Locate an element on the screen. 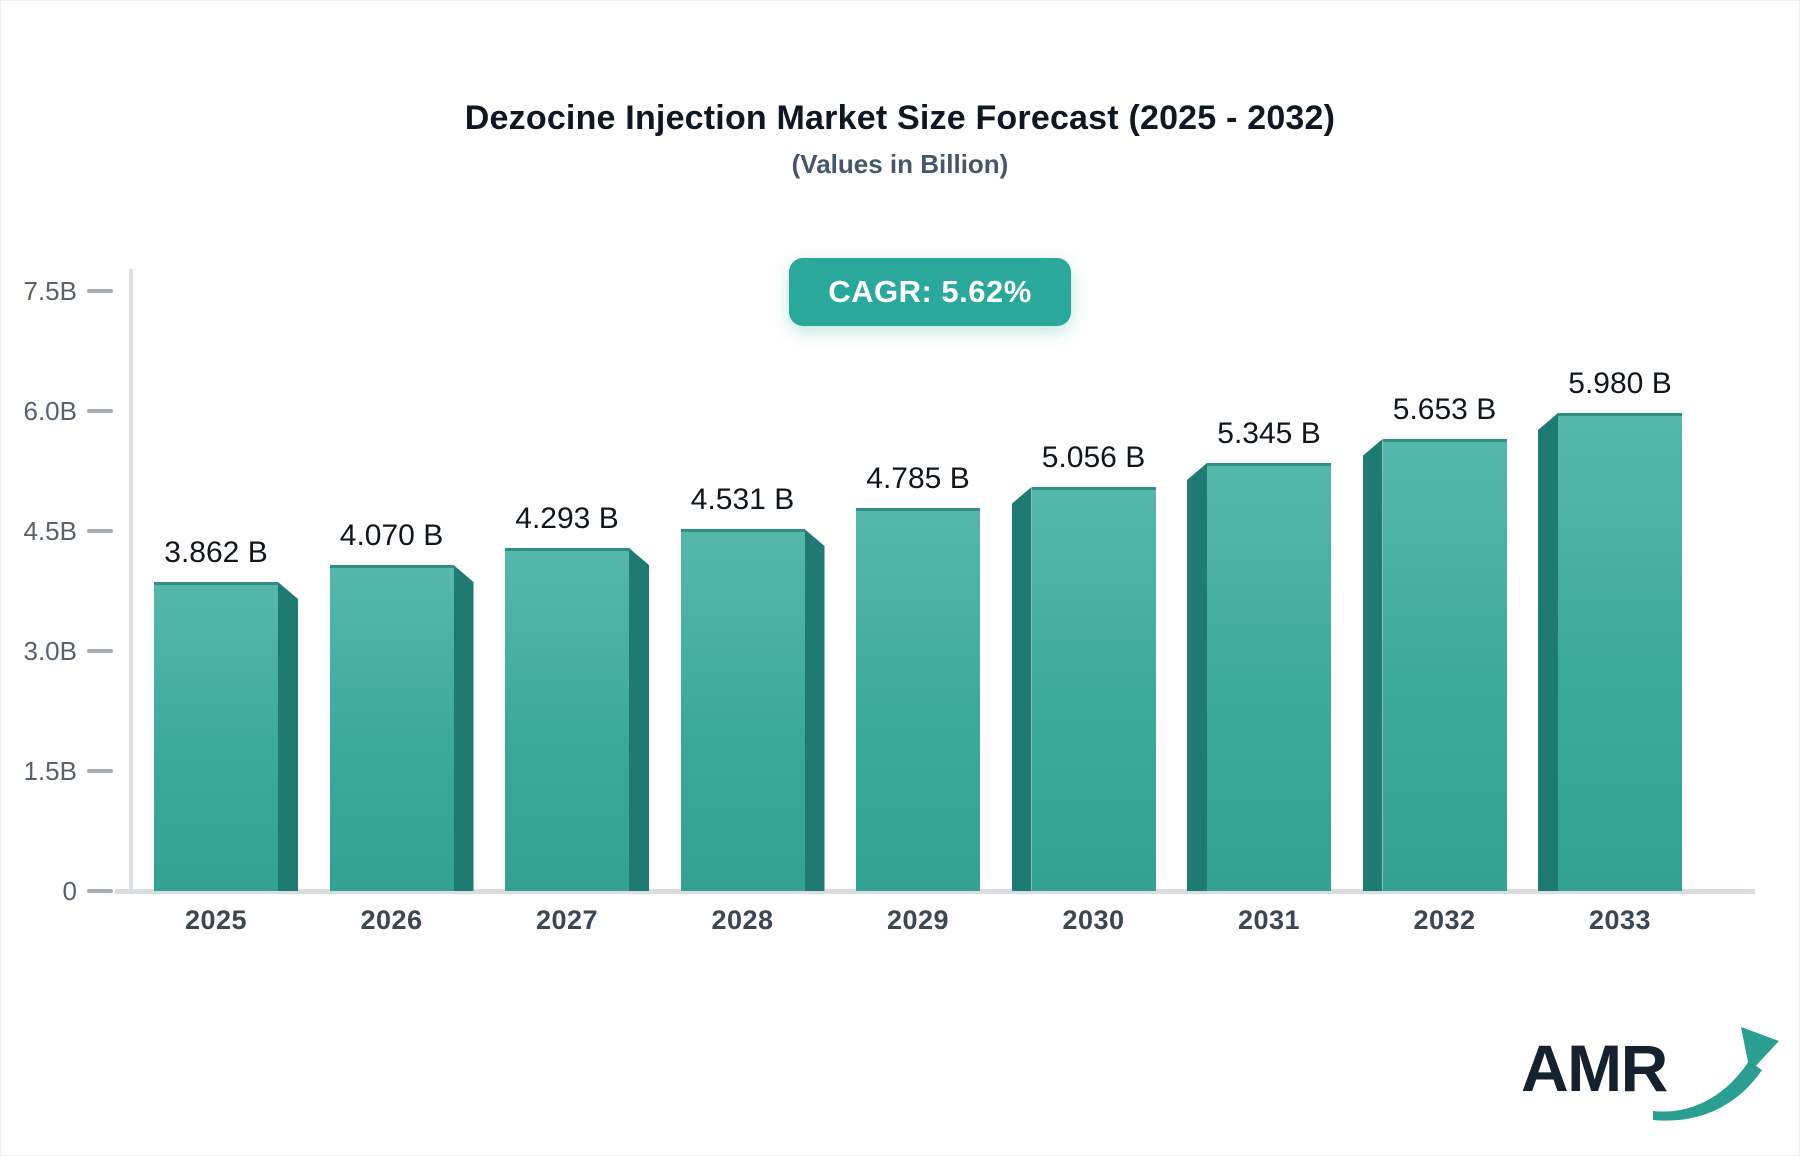 The image size is (1800, 1156). amr-logo: AMR is located at coordinates (1650, 1075).